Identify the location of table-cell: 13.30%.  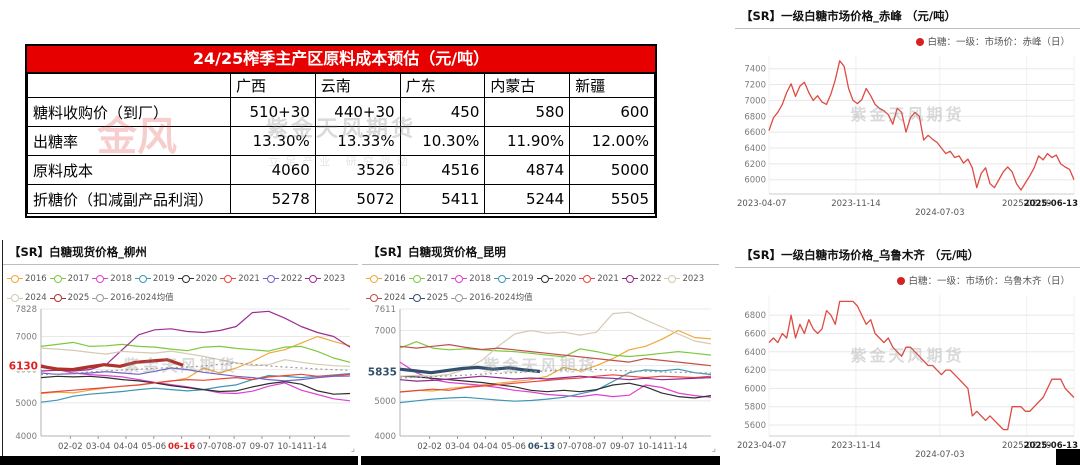
(273, 141).